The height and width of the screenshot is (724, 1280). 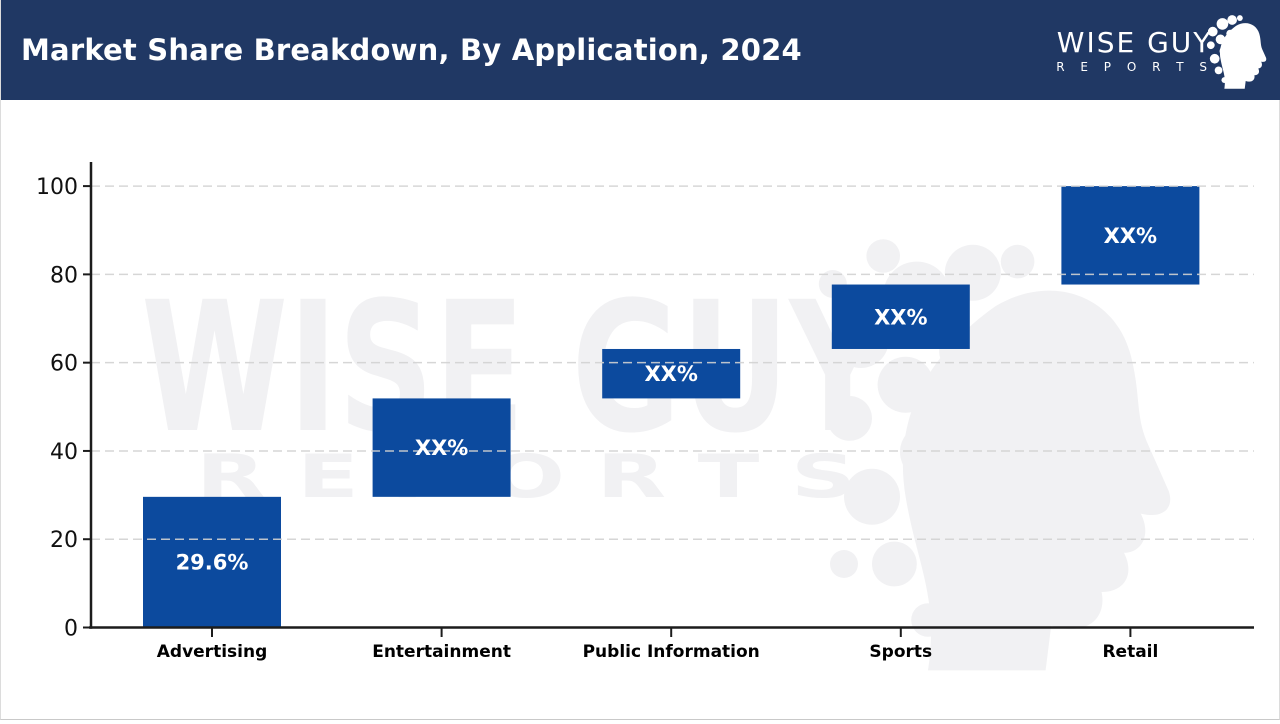 I want to click on y-tick-label-0: 0, so click(x=71, y=629).